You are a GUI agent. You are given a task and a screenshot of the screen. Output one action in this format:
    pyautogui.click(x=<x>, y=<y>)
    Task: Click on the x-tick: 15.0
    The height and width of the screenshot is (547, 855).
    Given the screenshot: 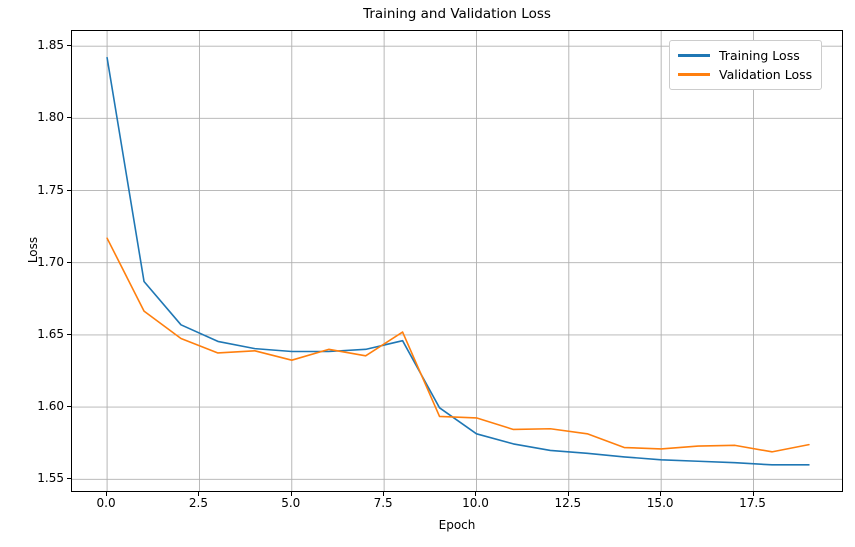 What is the action you would take?
    pyautogui.click(x=660, y=504)
    